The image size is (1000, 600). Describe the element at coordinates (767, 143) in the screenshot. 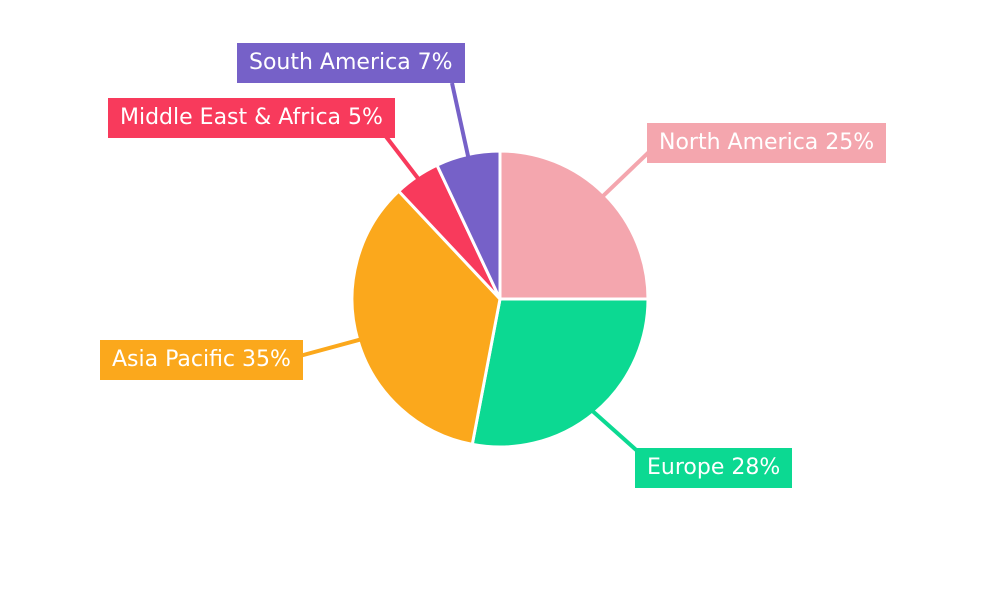

I see `slice-label-north-america: North America 25%` at that location.